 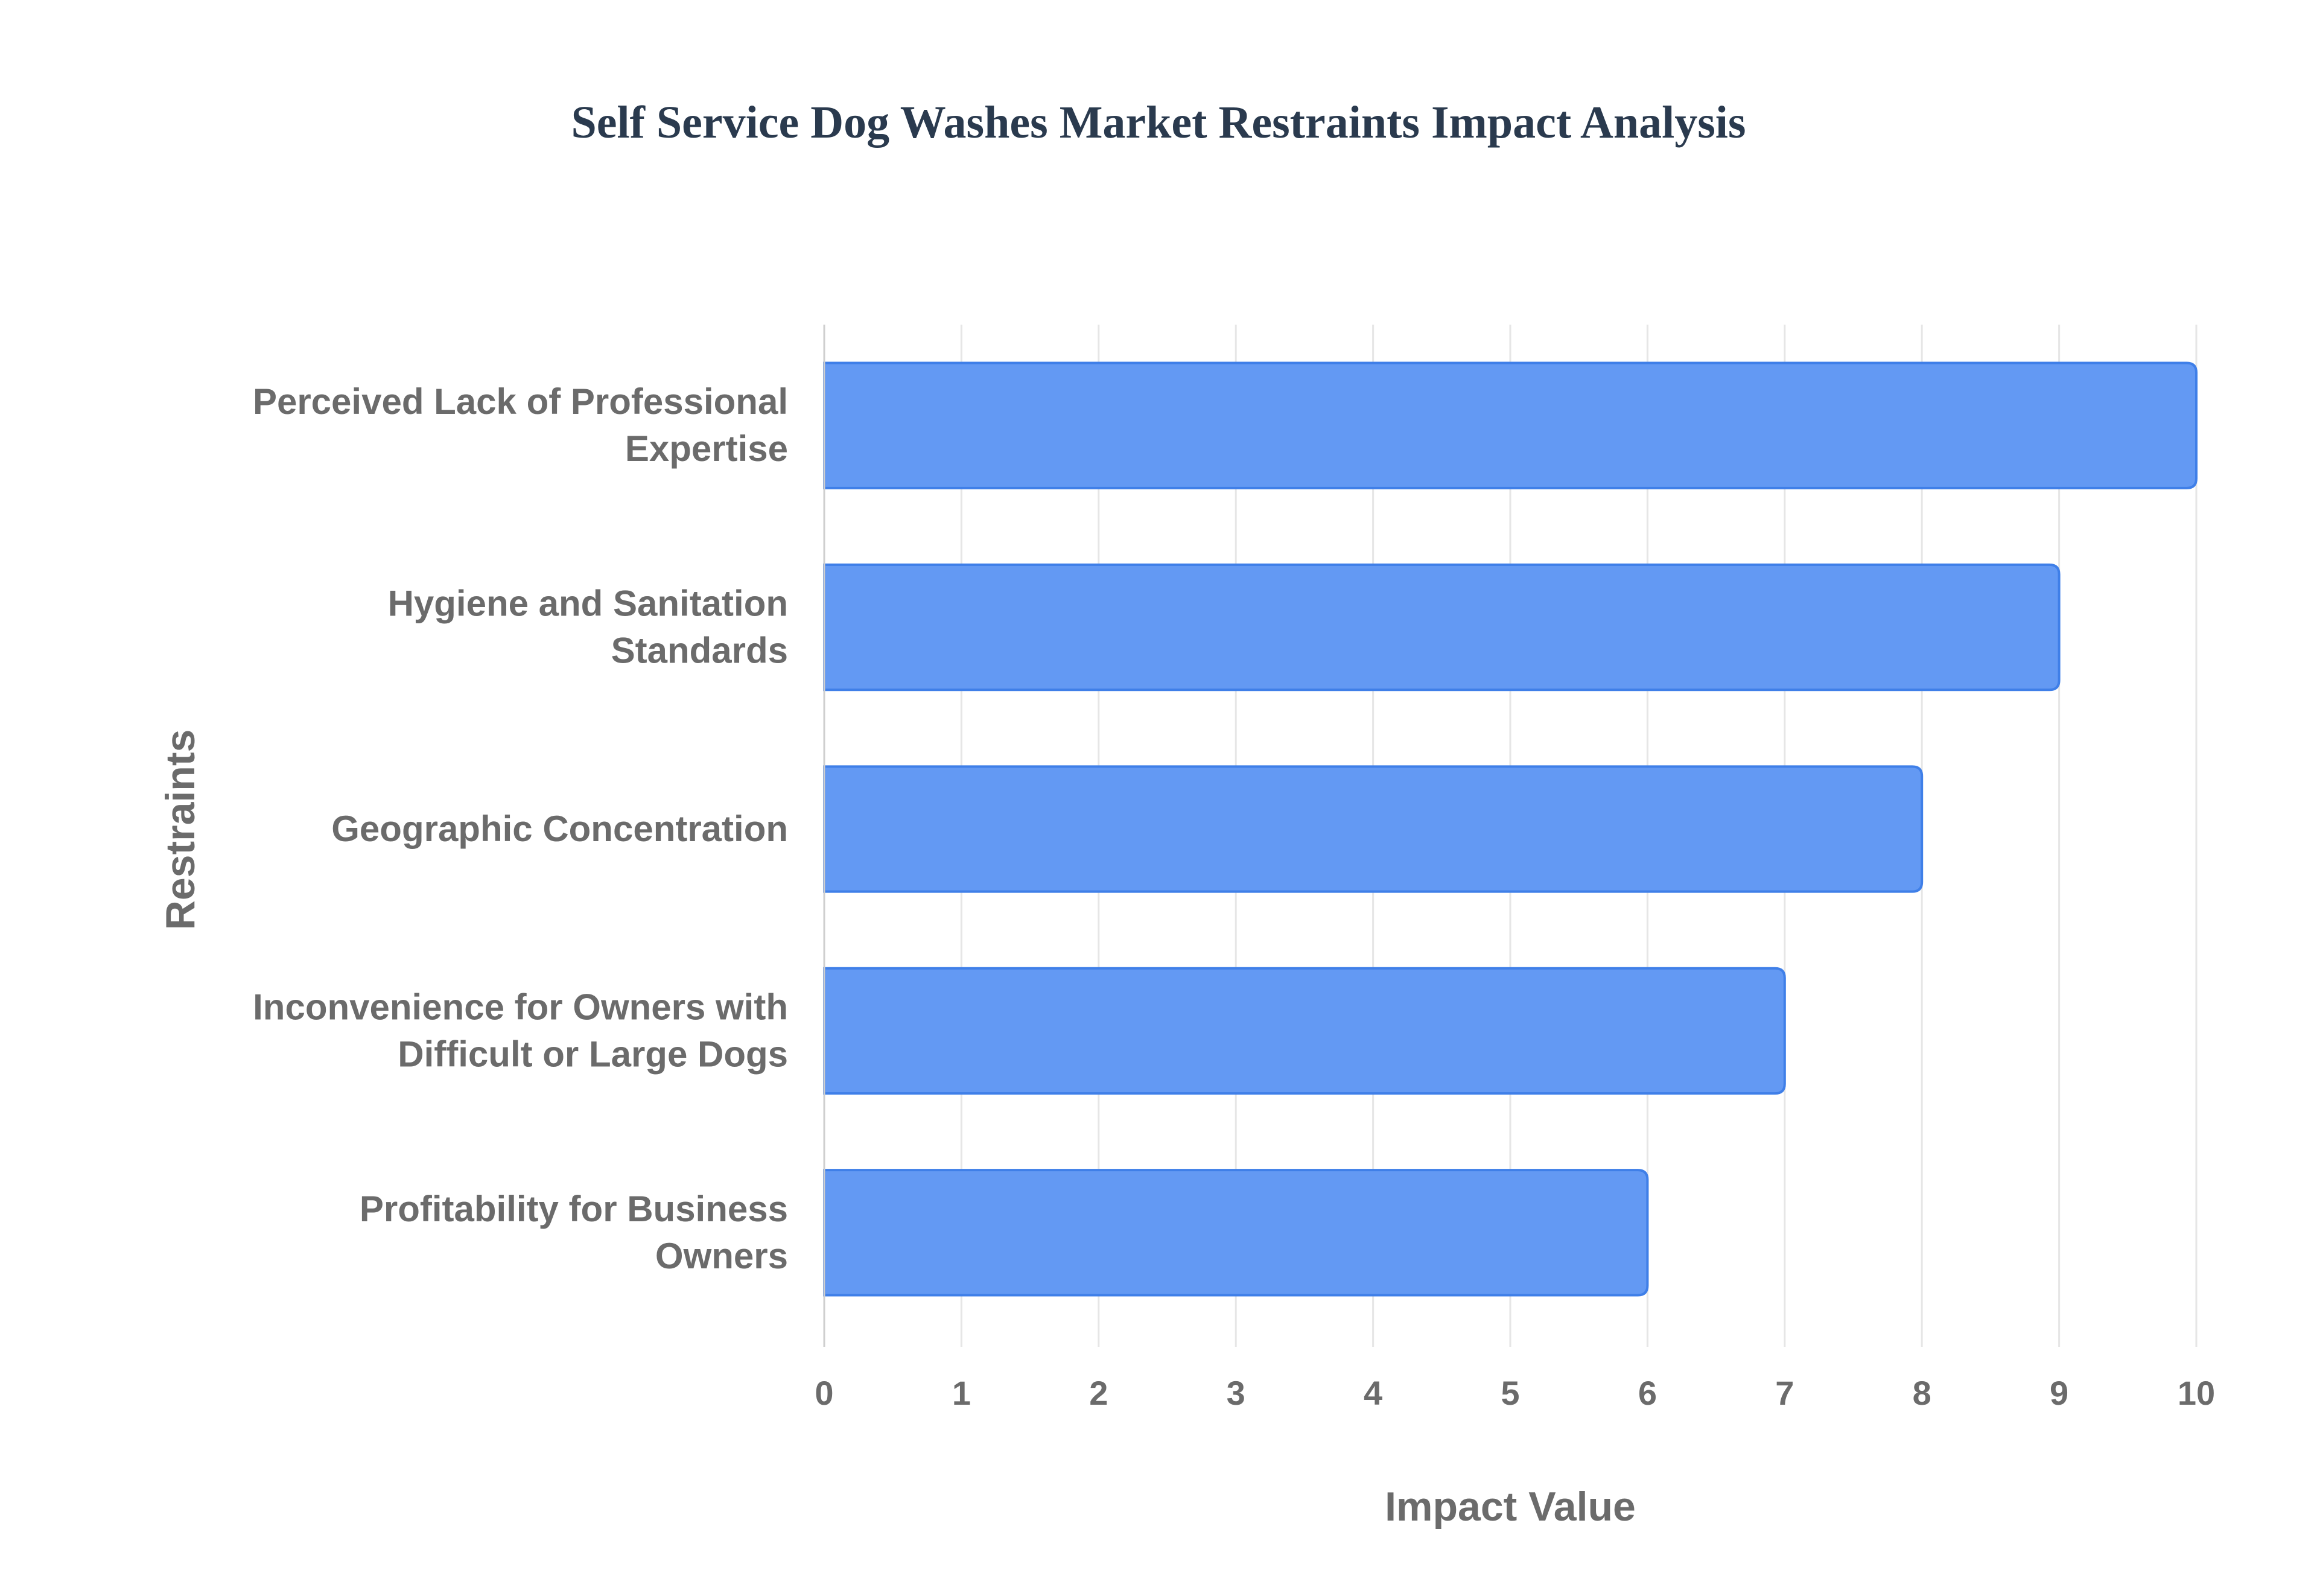 What do you see at coordinates (520, 402) in the screenshot?
I see `category-label-line: Perceived Lack of Professional` at bounding box center [520, 402].